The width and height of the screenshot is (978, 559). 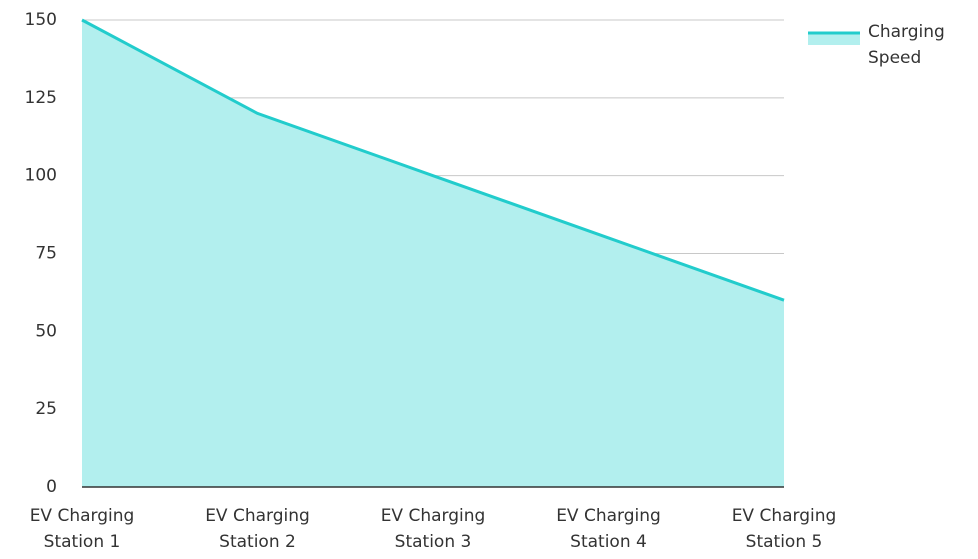 I want to click on x-tick-label: EV Charging Station 2, so click(x=257, y=529).